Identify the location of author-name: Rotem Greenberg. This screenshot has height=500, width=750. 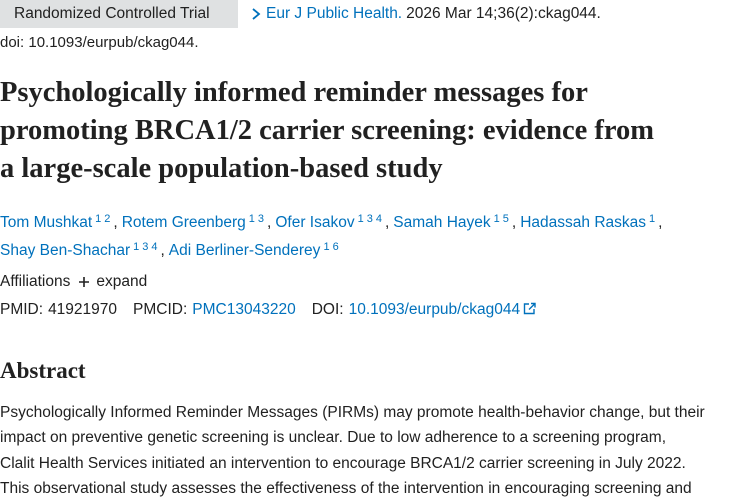
(183, 222).